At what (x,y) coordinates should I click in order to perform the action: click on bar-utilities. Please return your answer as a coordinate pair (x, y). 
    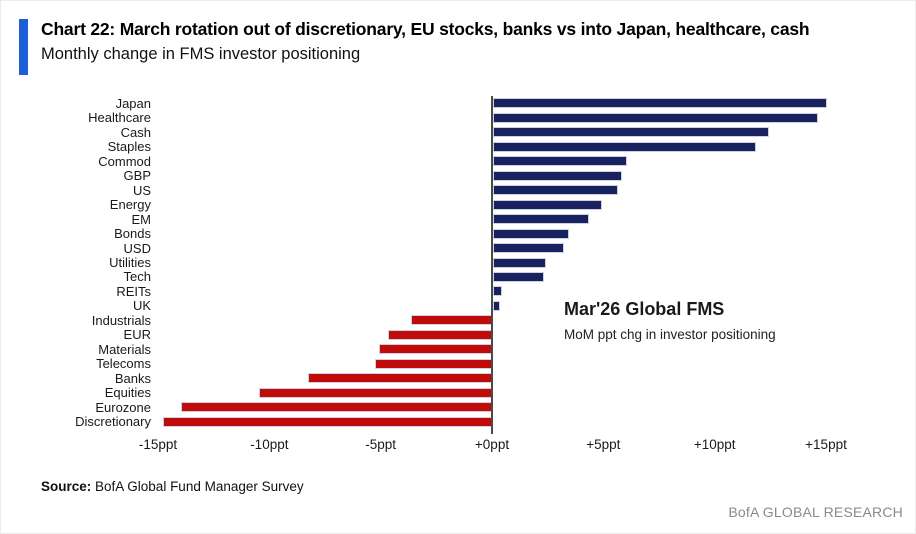
    Looking at the image, I should click on (520, 262).